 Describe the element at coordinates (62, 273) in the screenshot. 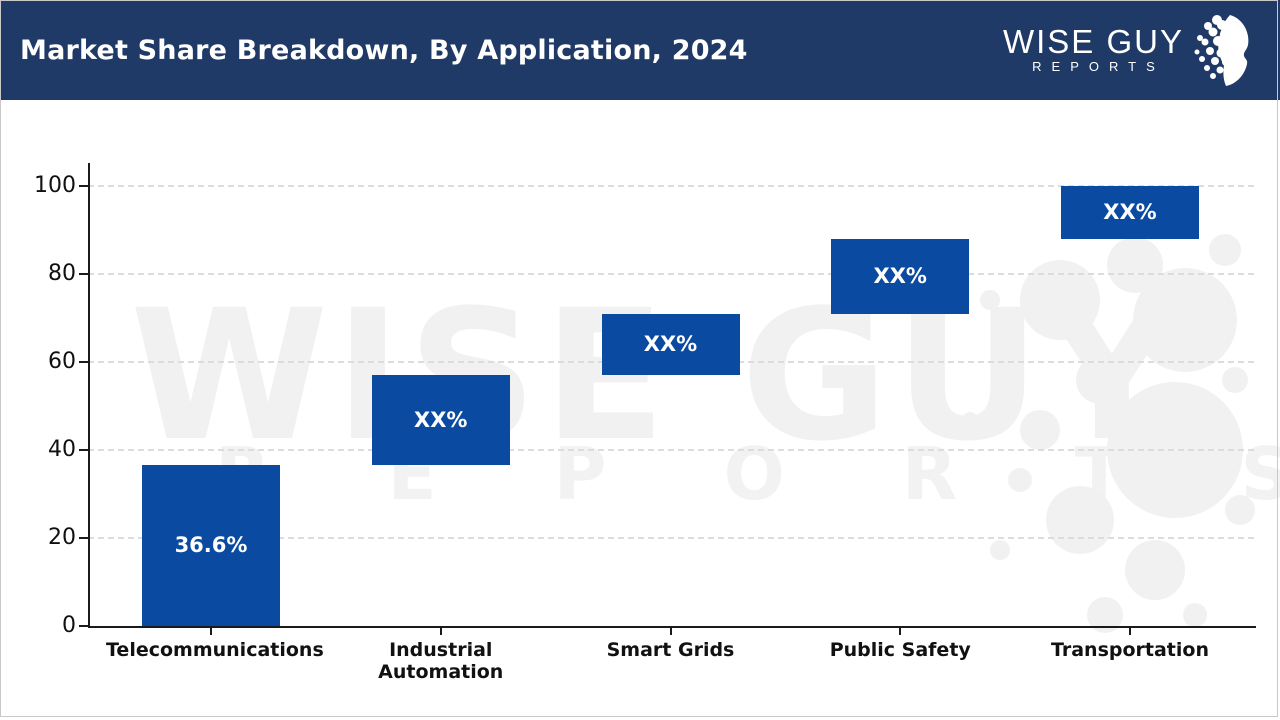

I see `y-tick-label-80: 80` at that location.